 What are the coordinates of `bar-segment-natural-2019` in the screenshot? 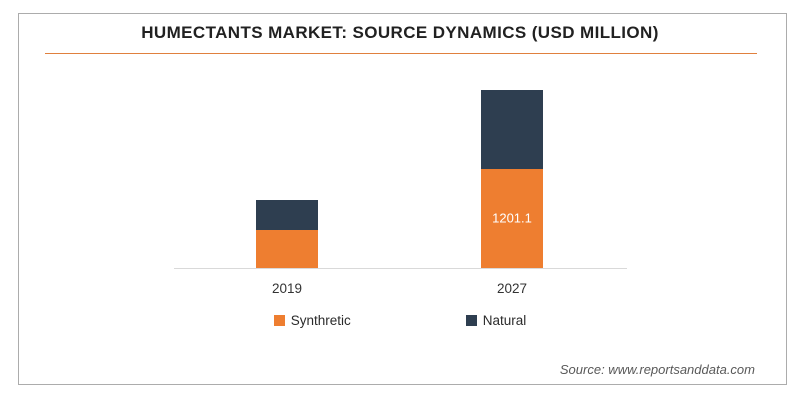 It's located at (287, 215).